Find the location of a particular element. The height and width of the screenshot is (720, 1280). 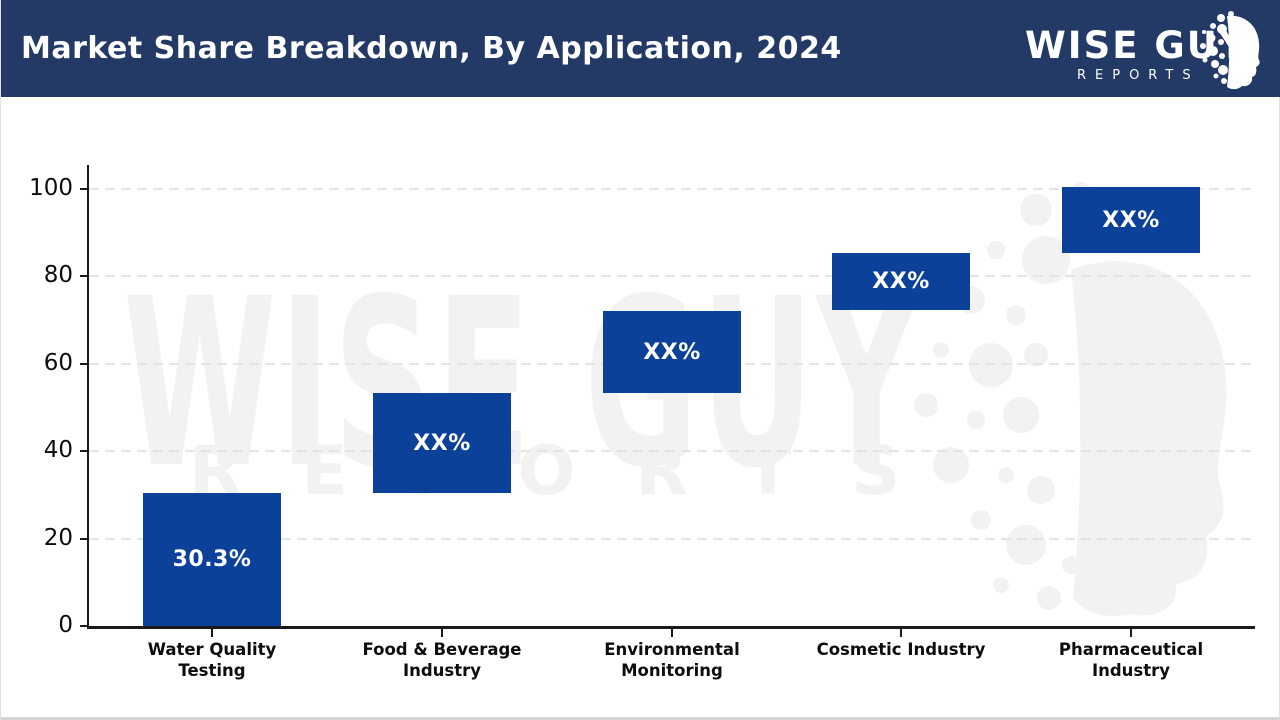

x-category-label: Pharmaceutical Industry is located at coordinates (1131, 660).